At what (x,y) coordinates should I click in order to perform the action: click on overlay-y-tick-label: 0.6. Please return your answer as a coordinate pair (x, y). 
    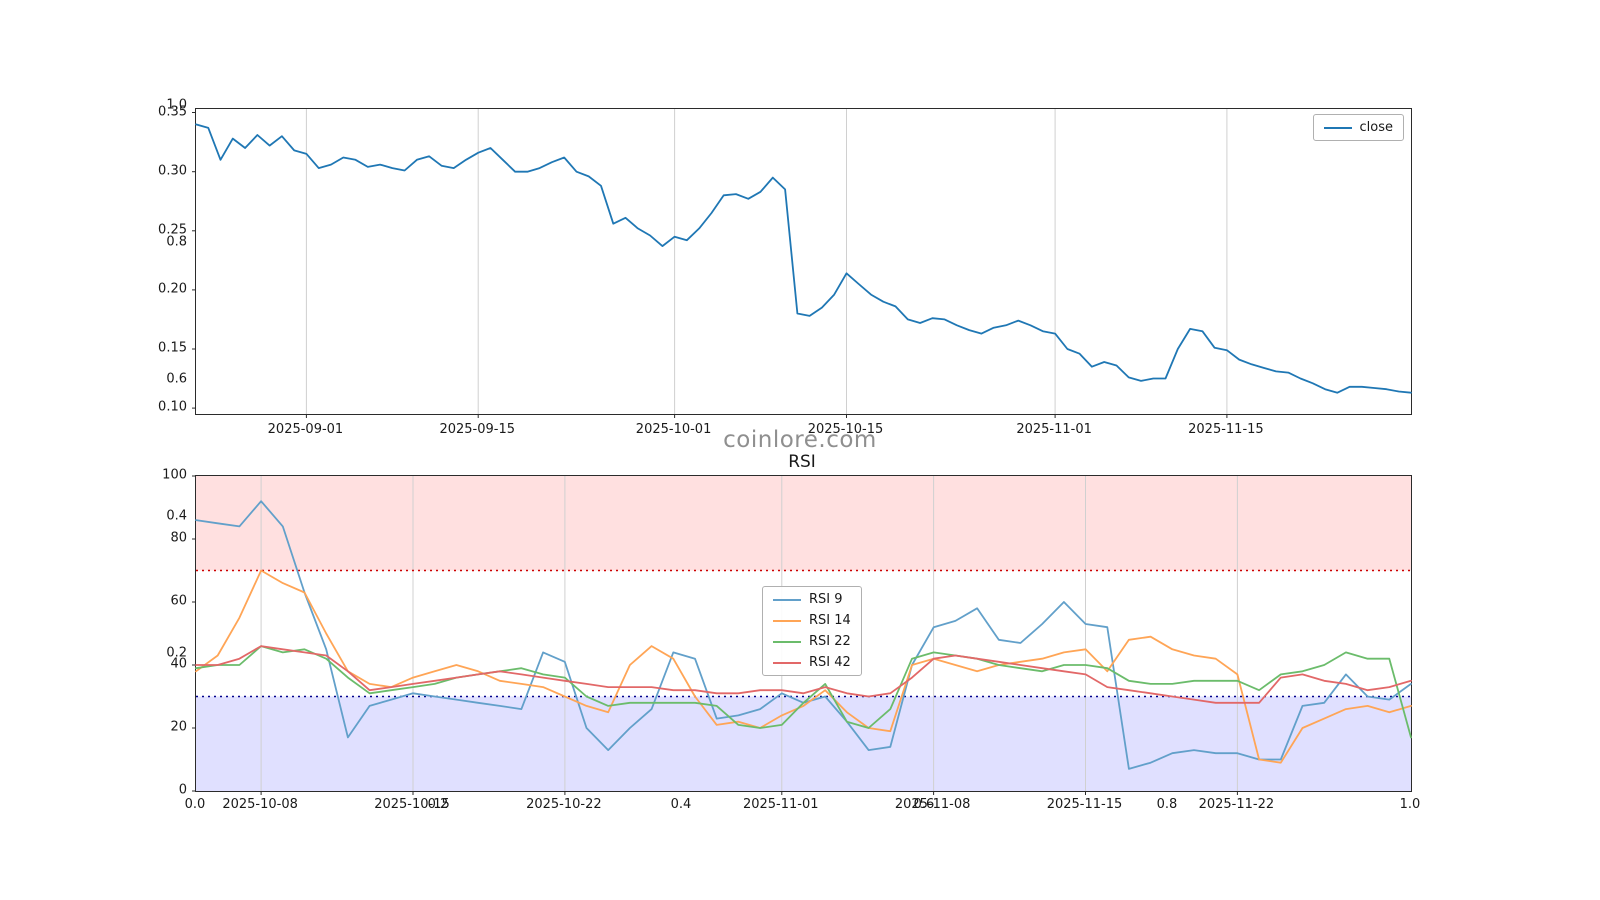
    Looking at the image, I should click on (176, 379).